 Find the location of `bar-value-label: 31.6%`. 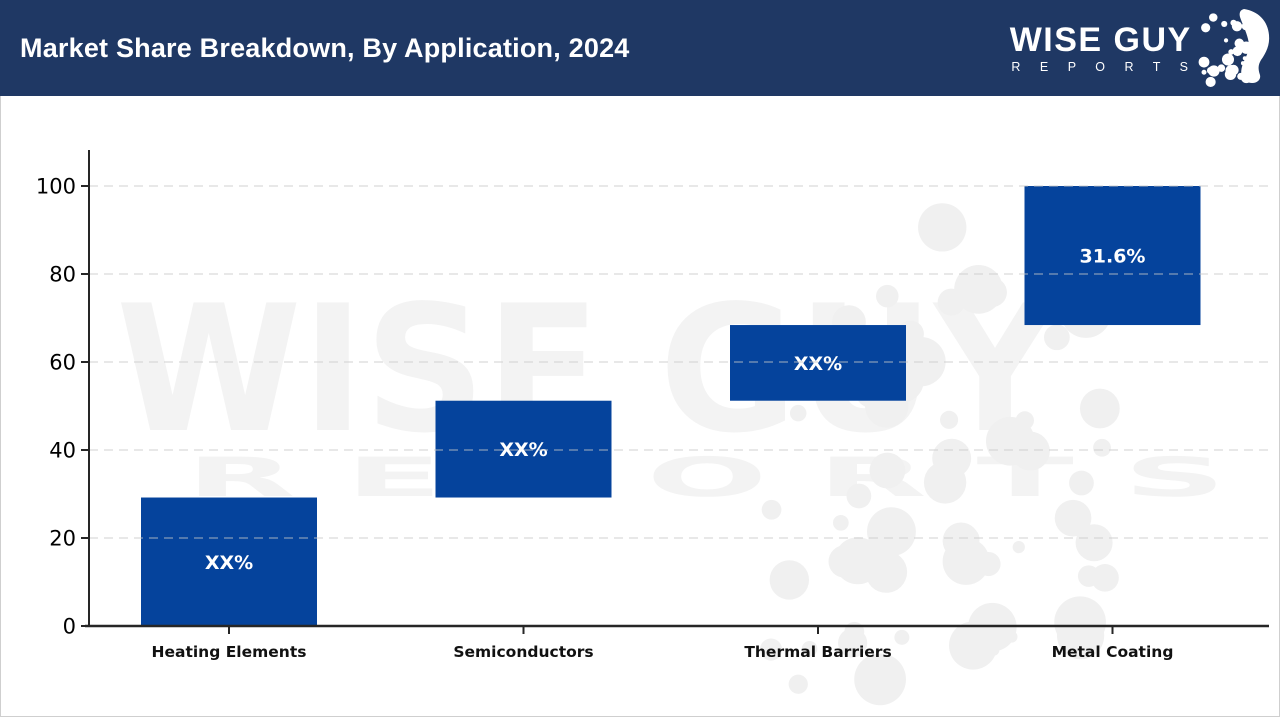

bar-value-label: 31.6% is located at coordinates (1113, 257).